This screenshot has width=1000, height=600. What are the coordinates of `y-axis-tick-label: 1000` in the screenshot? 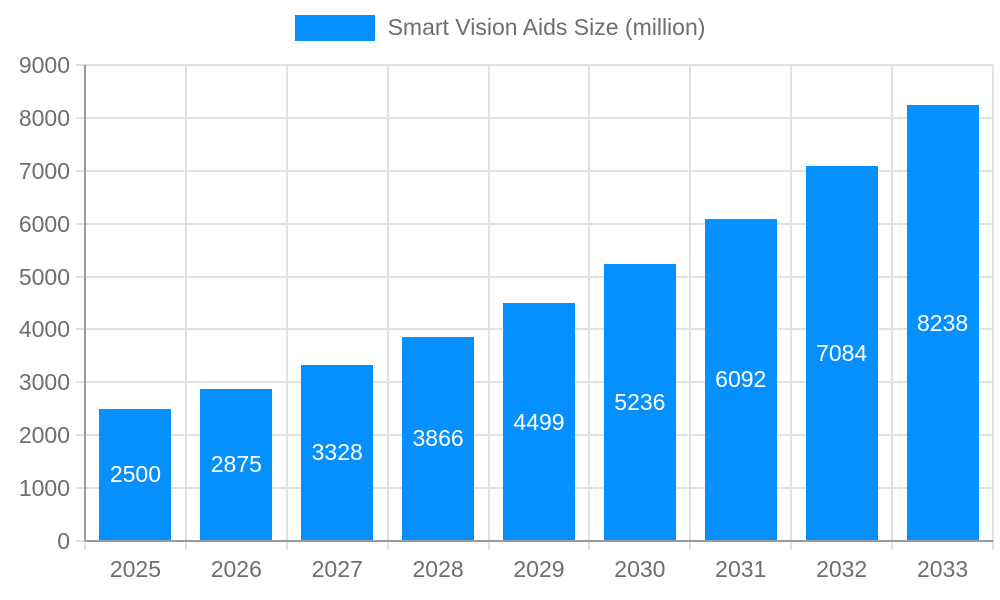 It's located at (44, 488).